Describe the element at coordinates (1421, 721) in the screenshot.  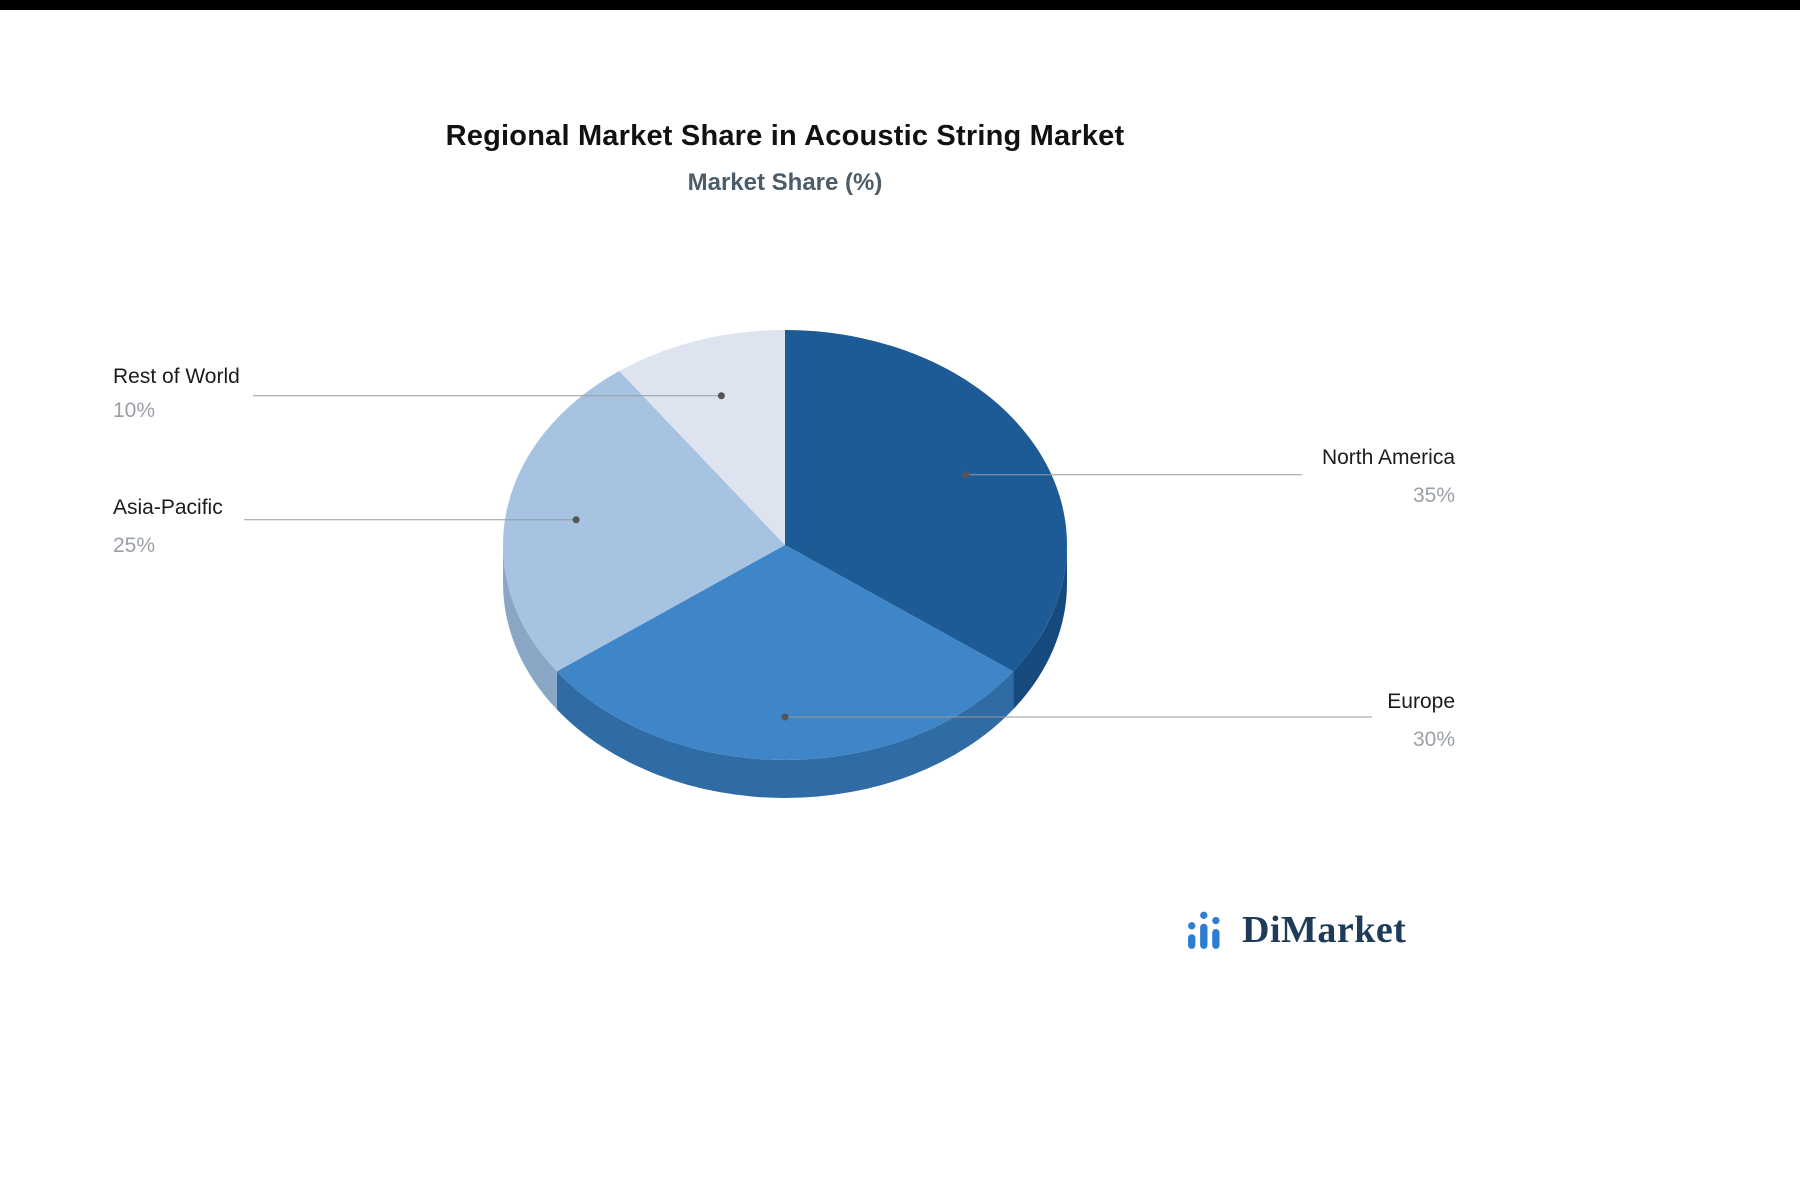
I see `callout-europe: Europe 30%` at that location.